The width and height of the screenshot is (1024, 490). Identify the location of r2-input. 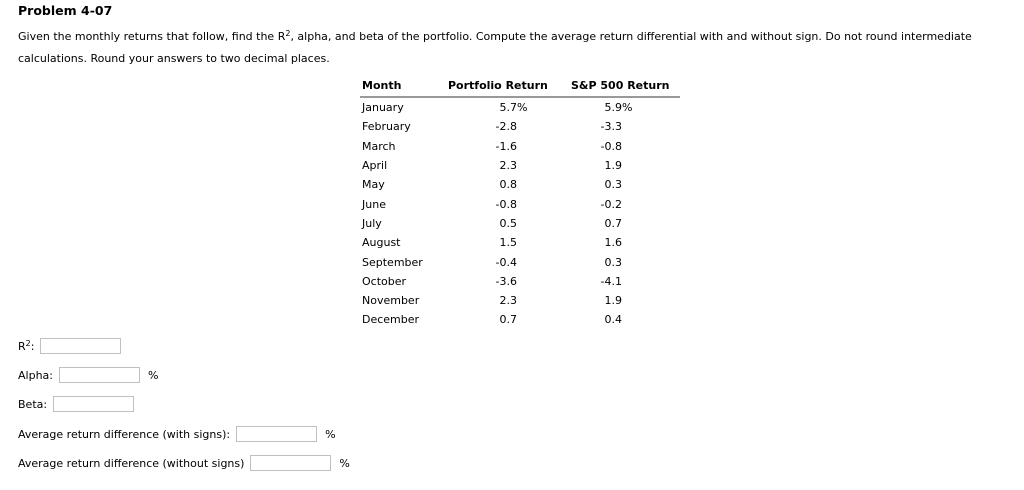
(81, 346).